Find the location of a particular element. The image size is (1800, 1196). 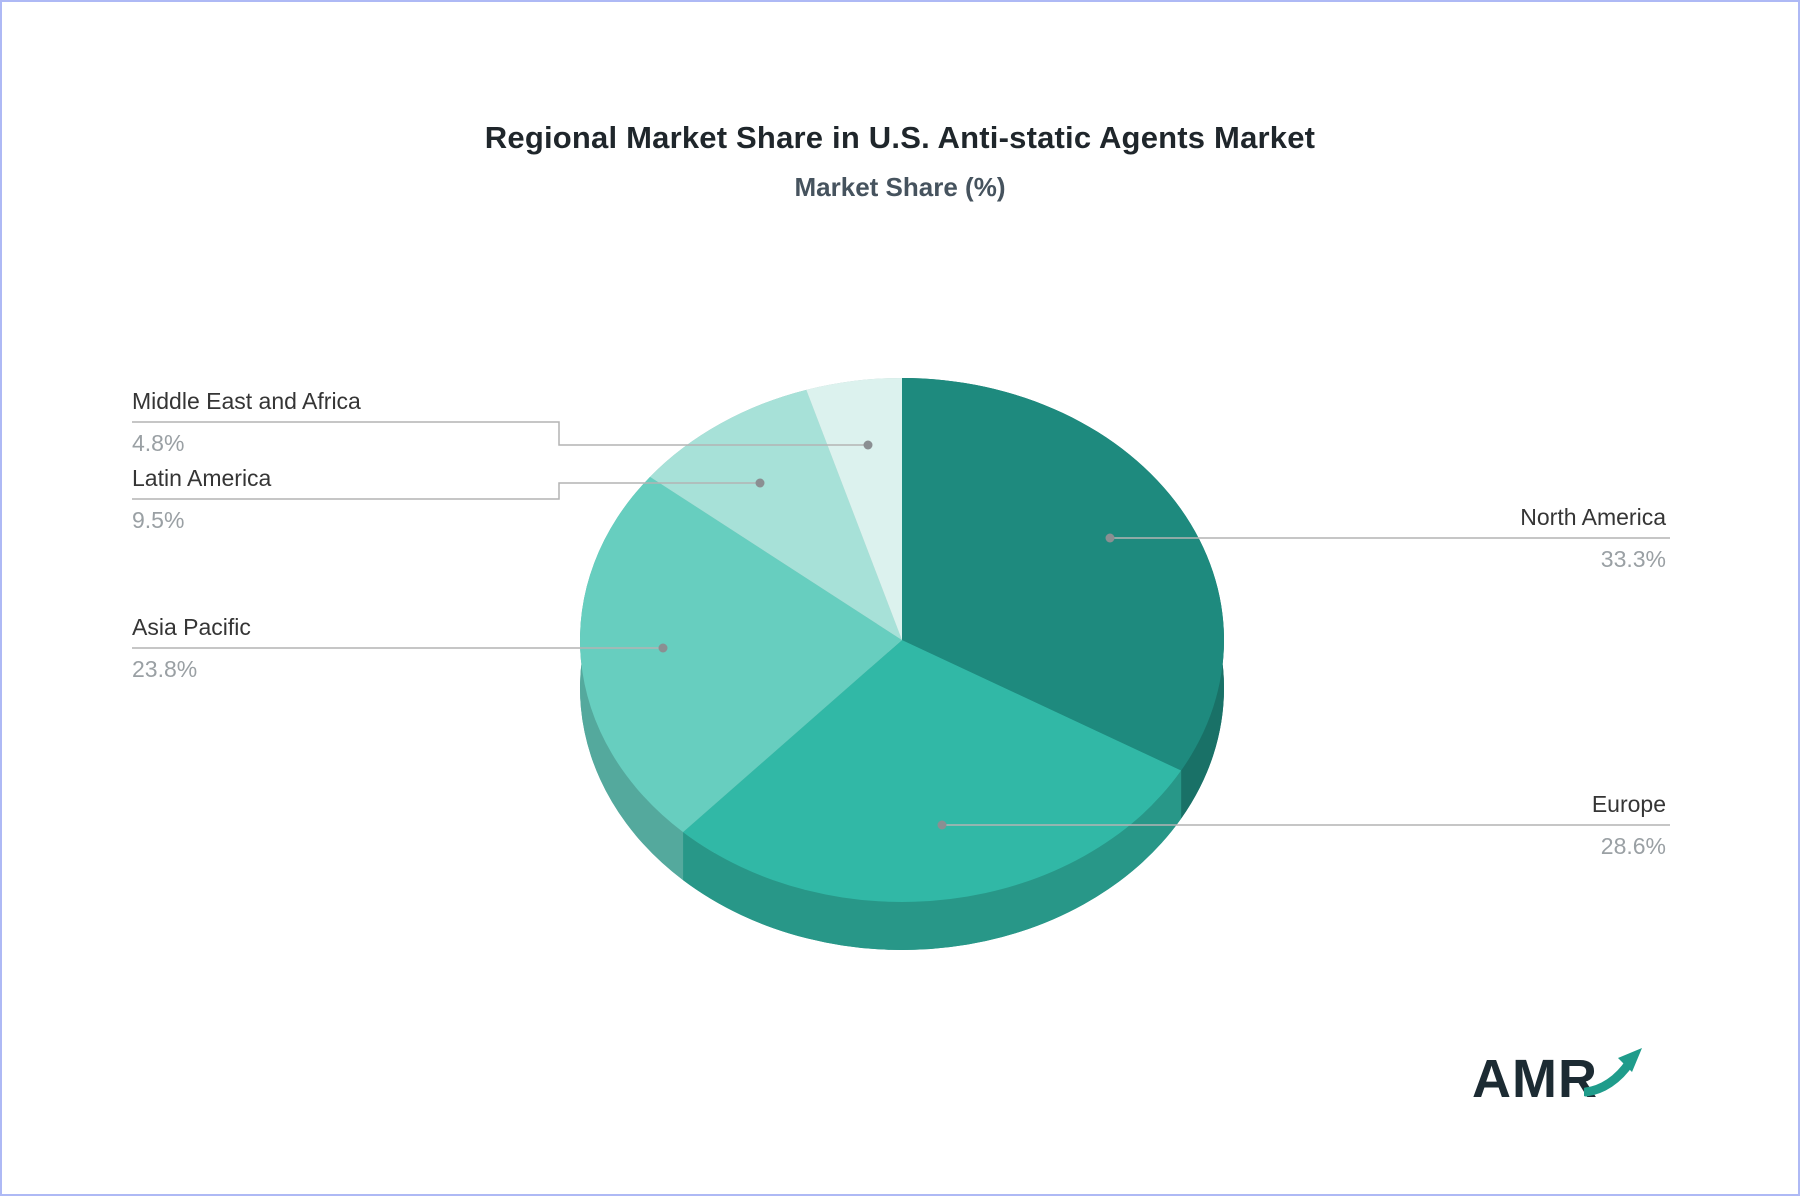

pie-slice-europe is located at coordinates (932, 771).